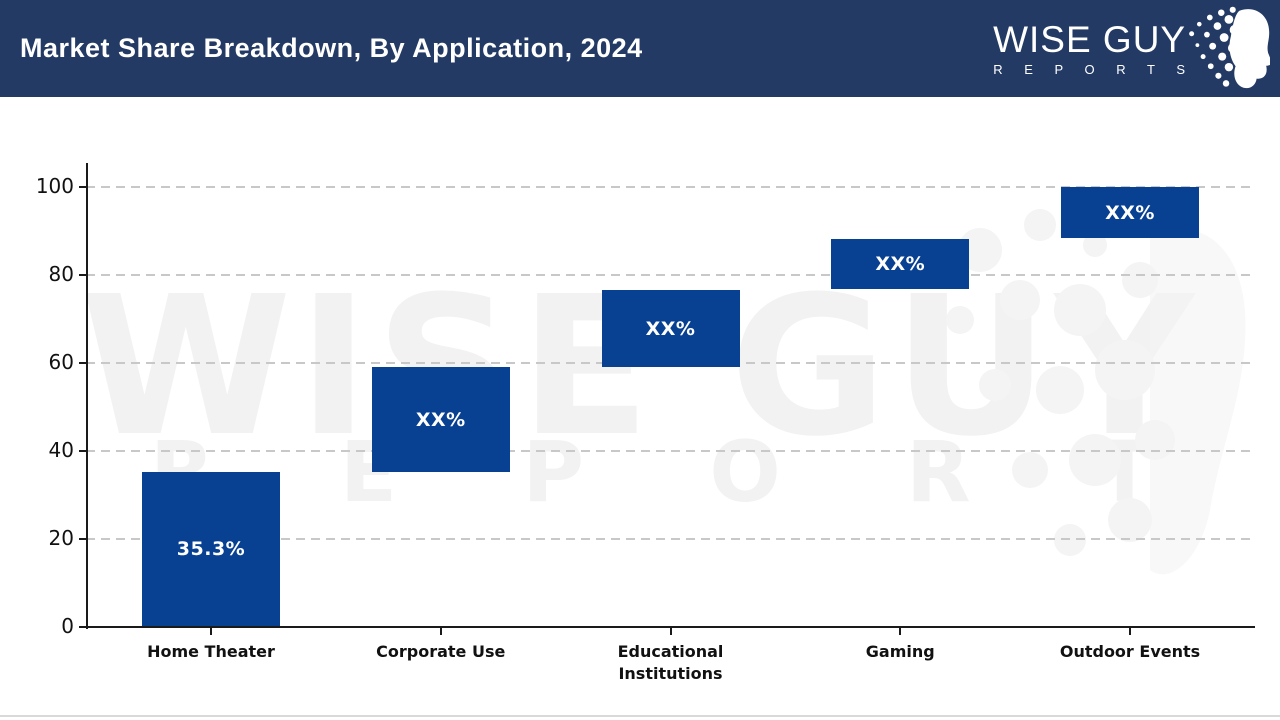 The width and height of the screenshot is (1280, 720). I want to click on x-tick-corporate-use, so click(440, 631).